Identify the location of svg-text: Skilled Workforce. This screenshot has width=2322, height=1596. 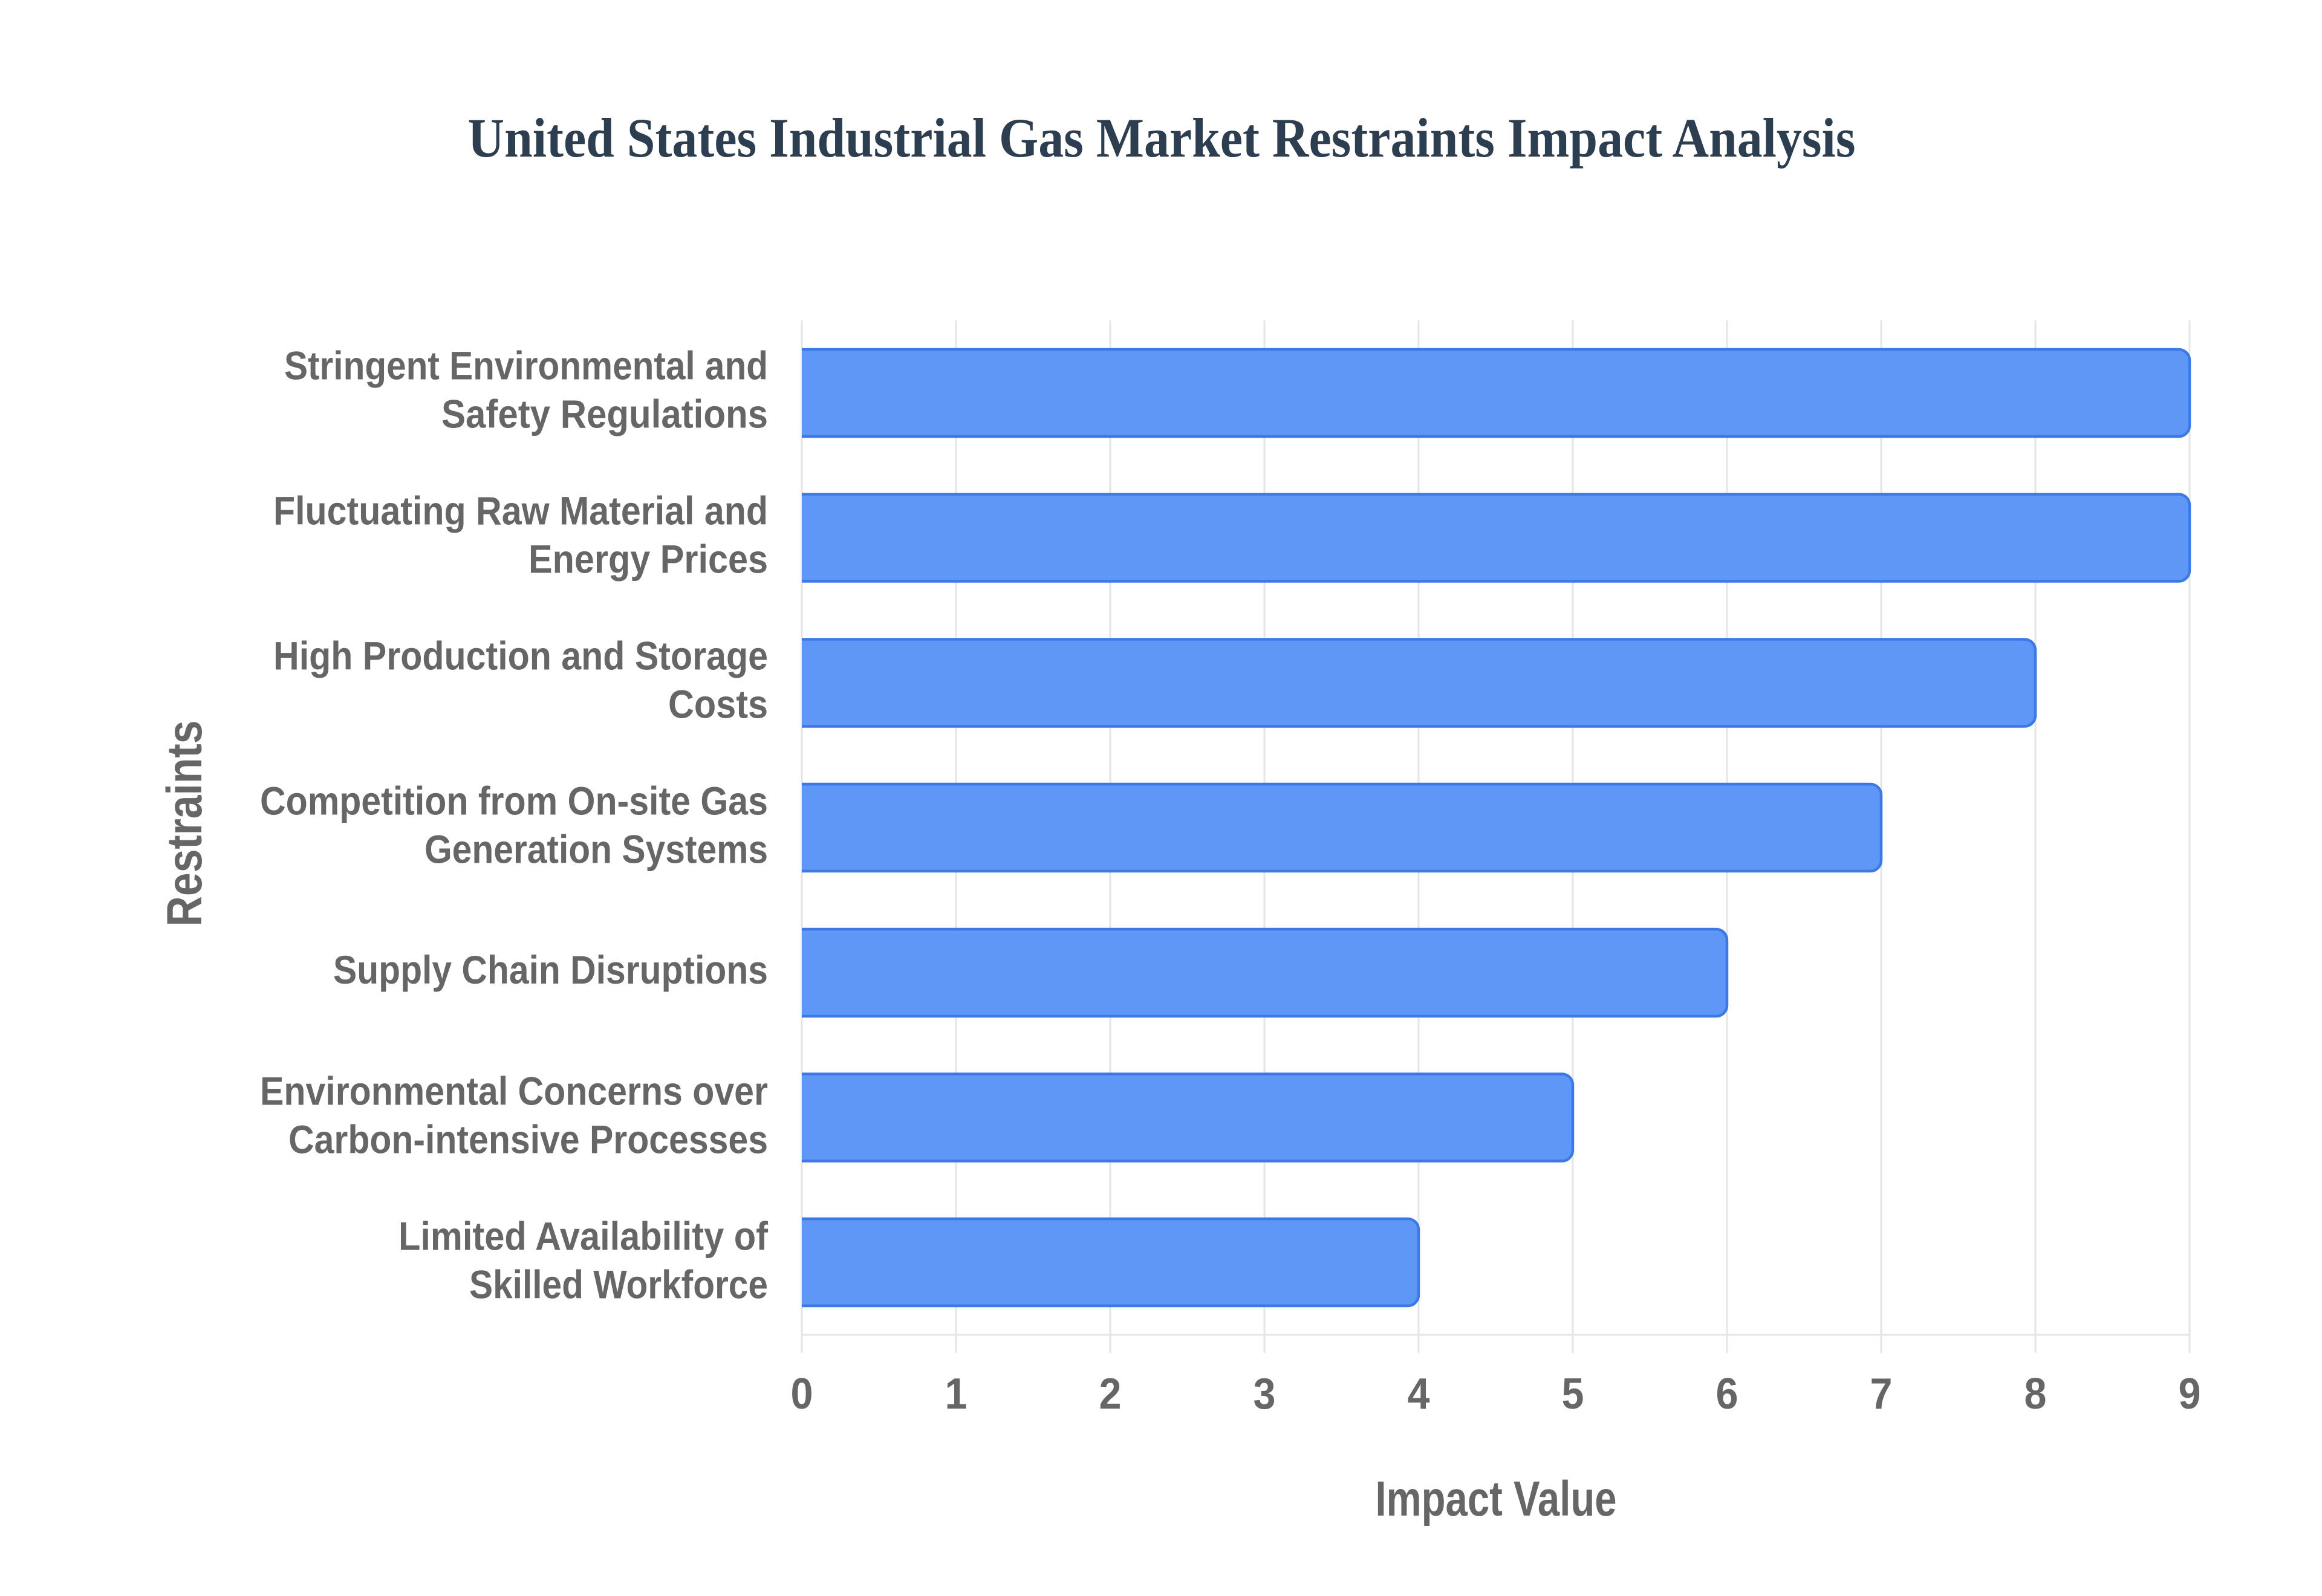
(618, 1284).